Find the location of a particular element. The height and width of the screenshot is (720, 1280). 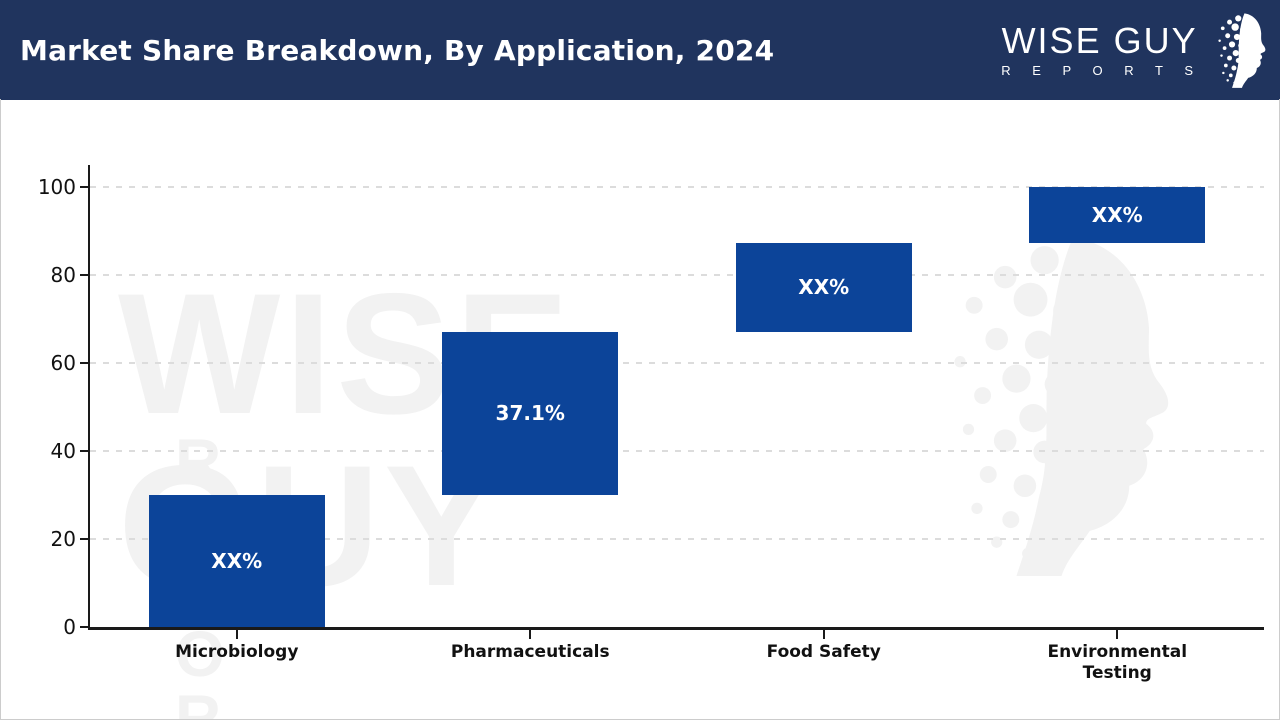

y-tick-label: 40 is located at coordinates (63, 451).